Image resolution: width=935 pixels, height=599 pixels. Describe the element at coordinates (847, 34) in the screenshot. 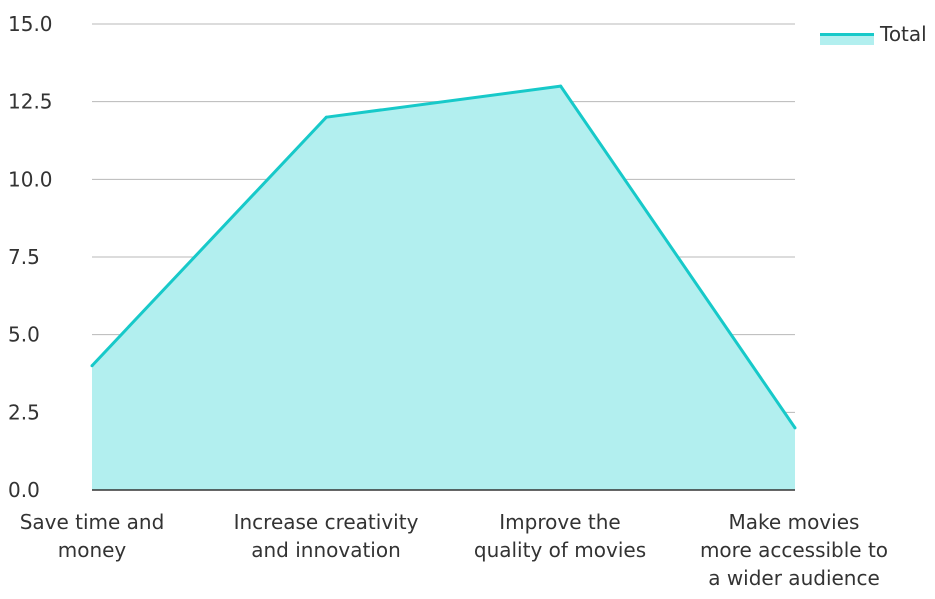

I see `legend-swatch` at that location.